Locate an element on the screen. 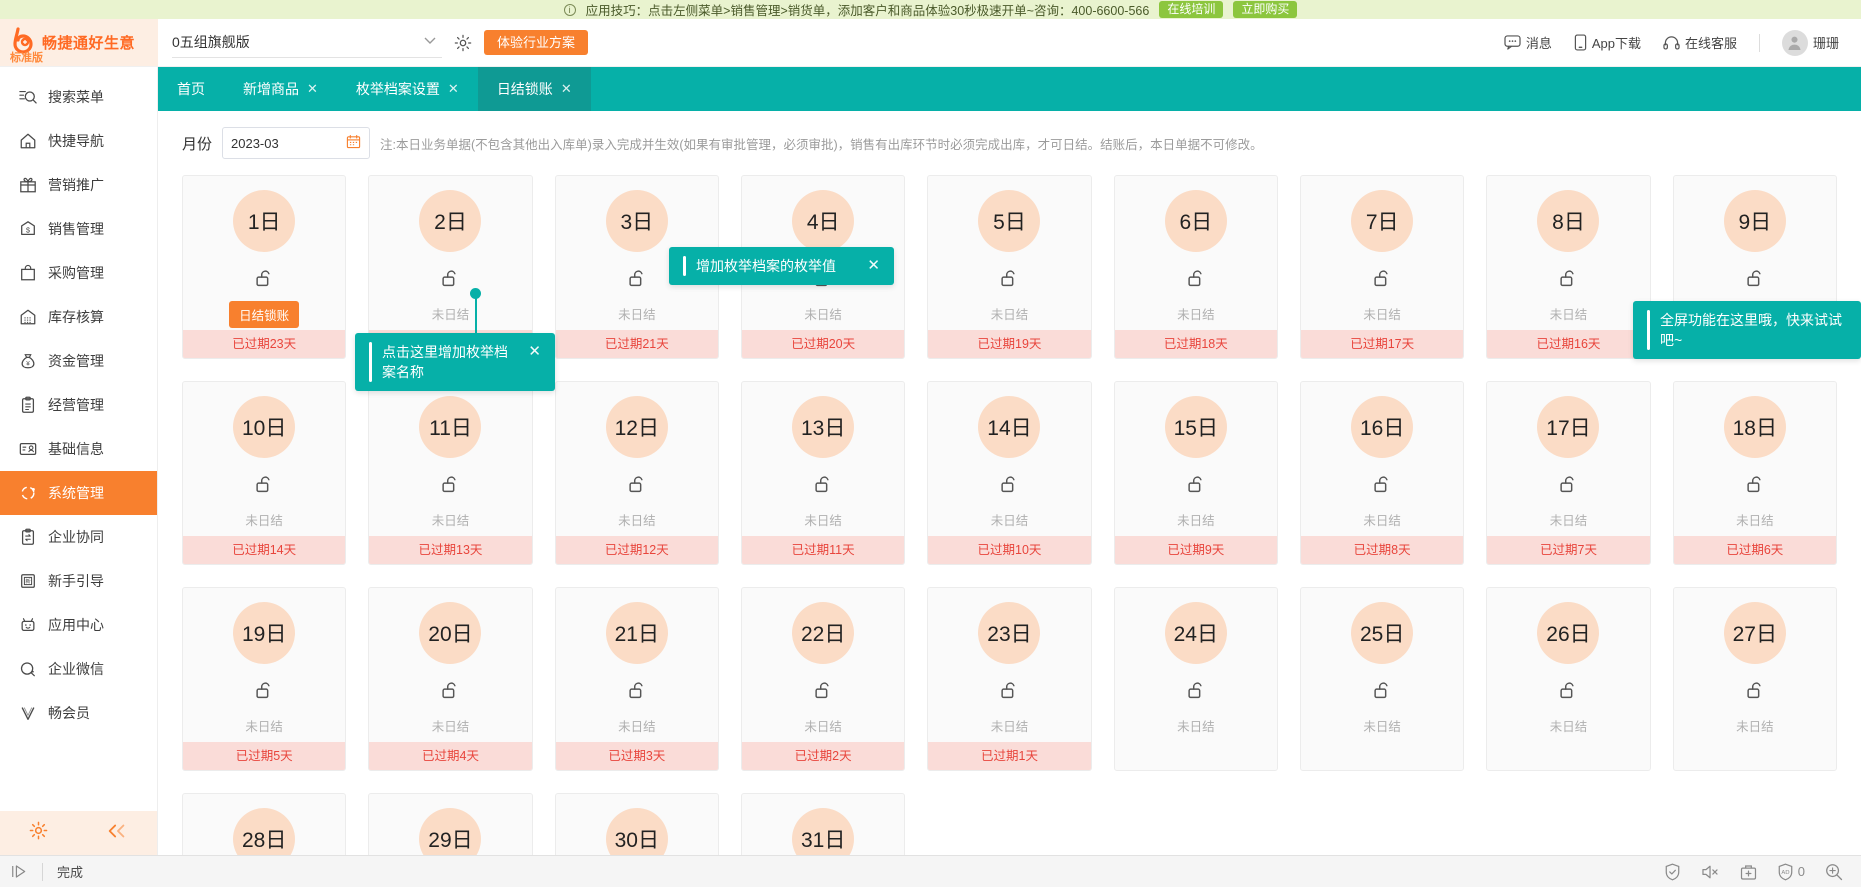 Image resolution: width=1861 pixels, height=887 pixels. day-card: 5日 未日结 已过期19天 is located at coordinates (1009, 267).